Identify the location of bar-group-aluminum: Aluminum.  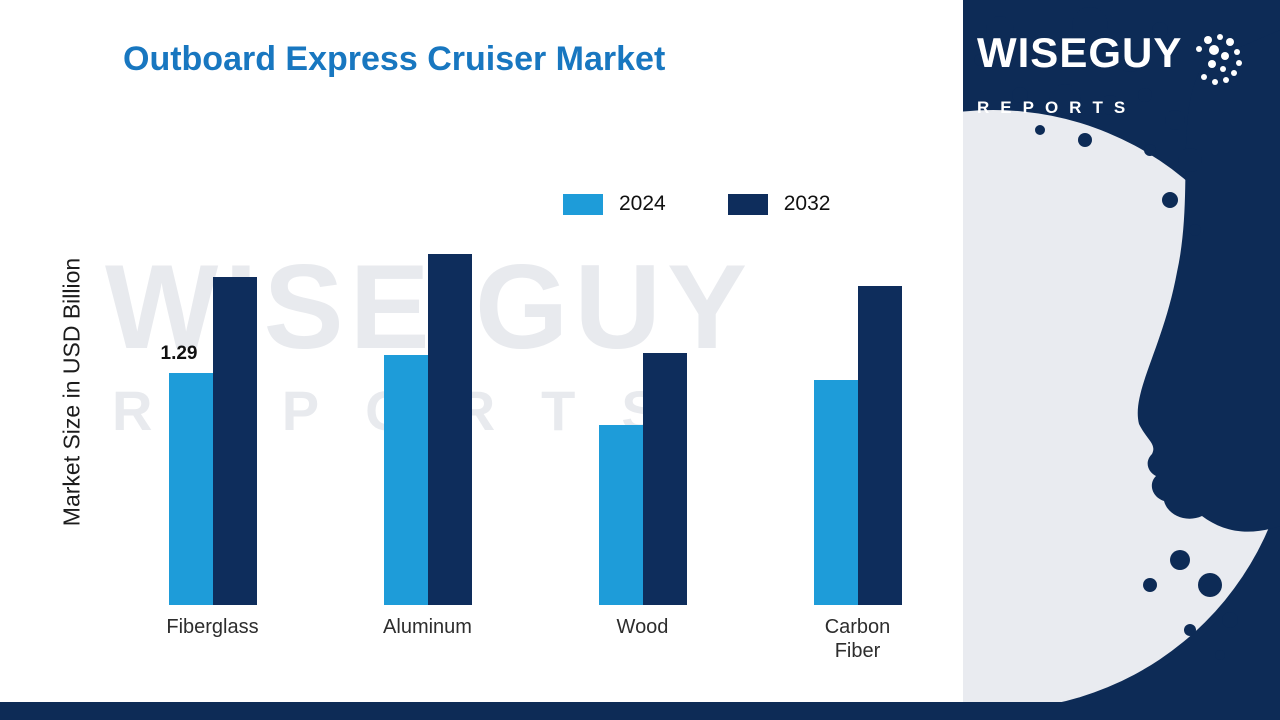
(427, 454).